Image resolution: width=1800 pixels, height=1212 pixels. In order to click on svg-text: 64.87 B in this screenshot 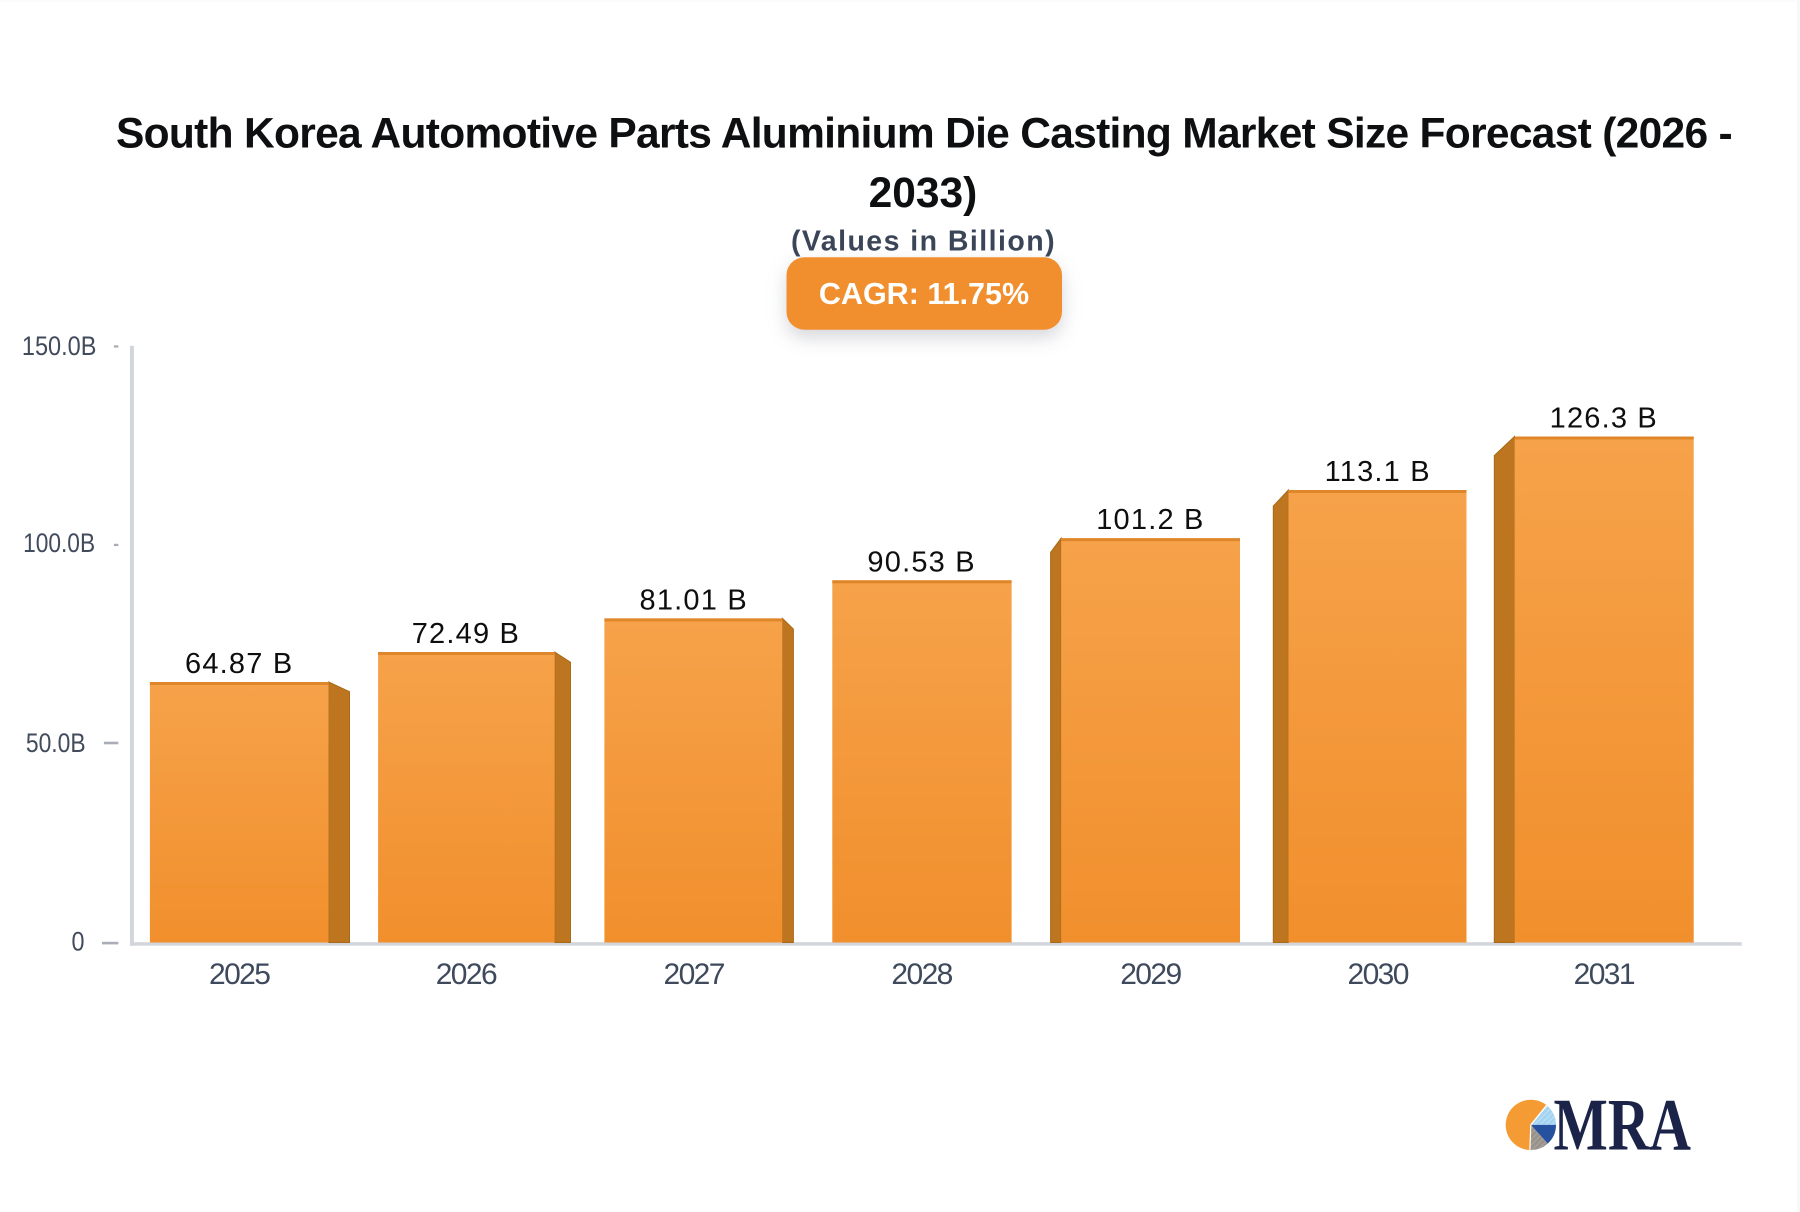, I will do `click(239, 664)`.